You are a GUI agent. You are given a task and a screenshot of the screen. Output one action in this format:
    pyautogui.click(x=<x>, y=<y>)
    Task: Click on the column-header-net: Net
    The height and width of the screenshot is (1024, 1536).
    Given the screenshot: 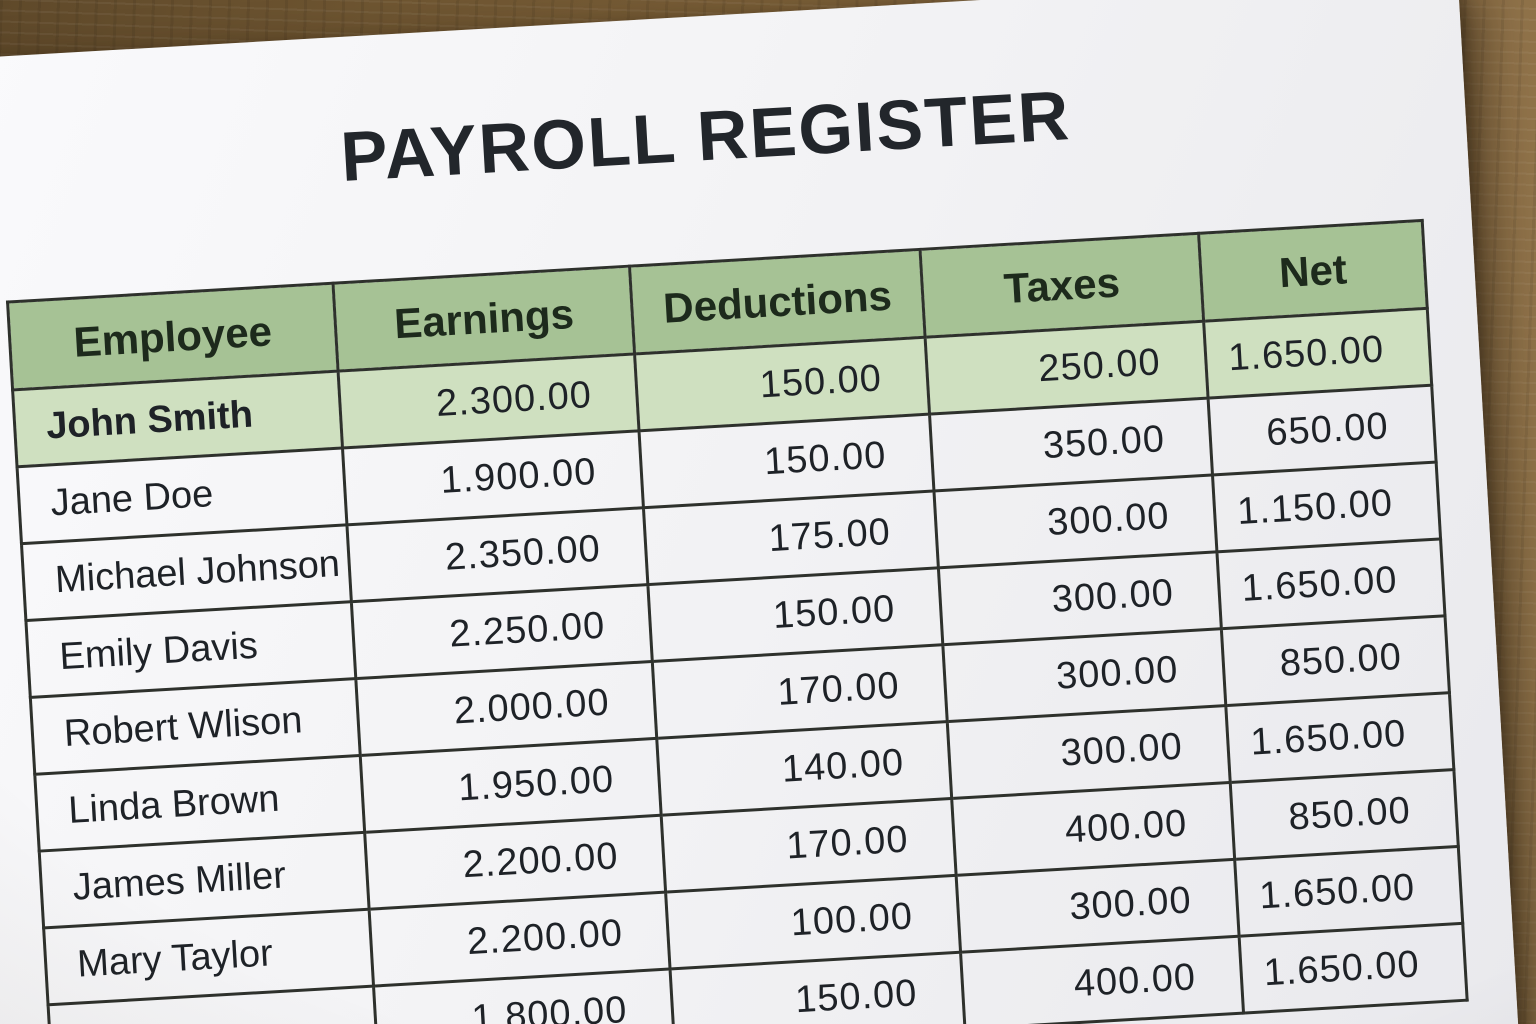 What is the action you would take?
    pyautogui.click(x=1313, y=271)
    